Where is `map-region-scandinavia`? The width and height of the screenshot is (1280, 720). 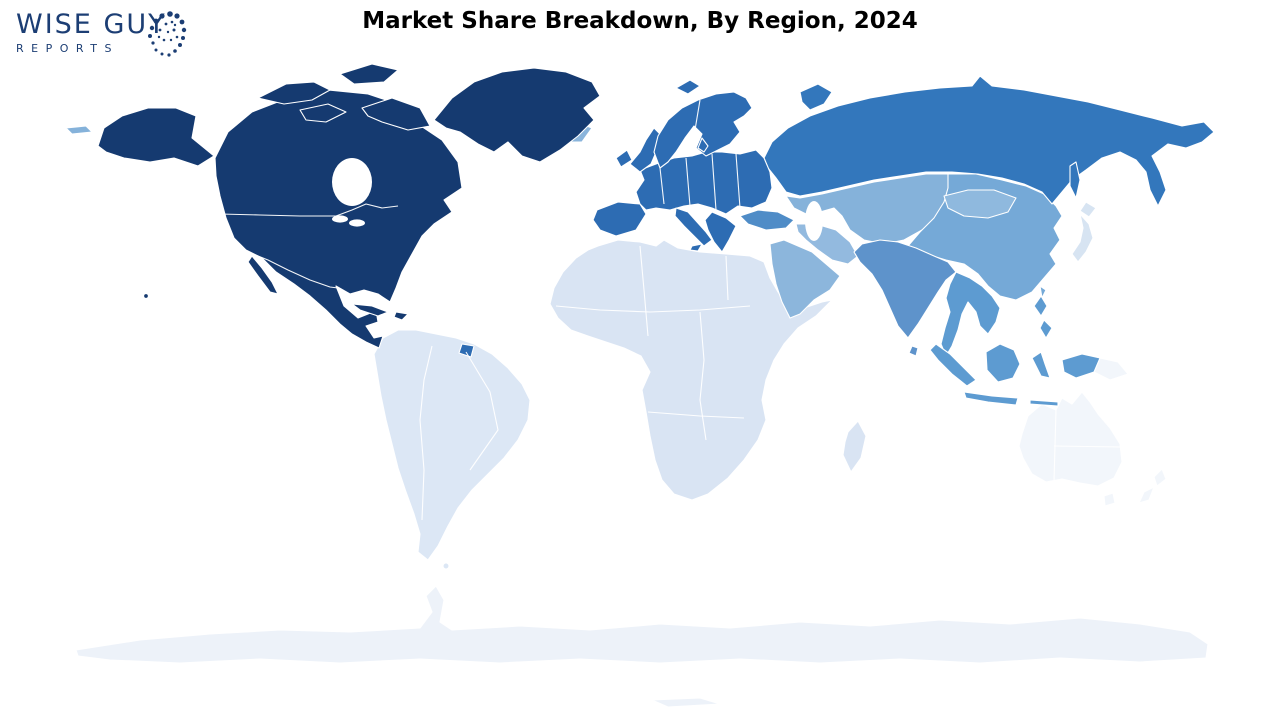 map-region-scandinavia is located at coordinates (703, 130).